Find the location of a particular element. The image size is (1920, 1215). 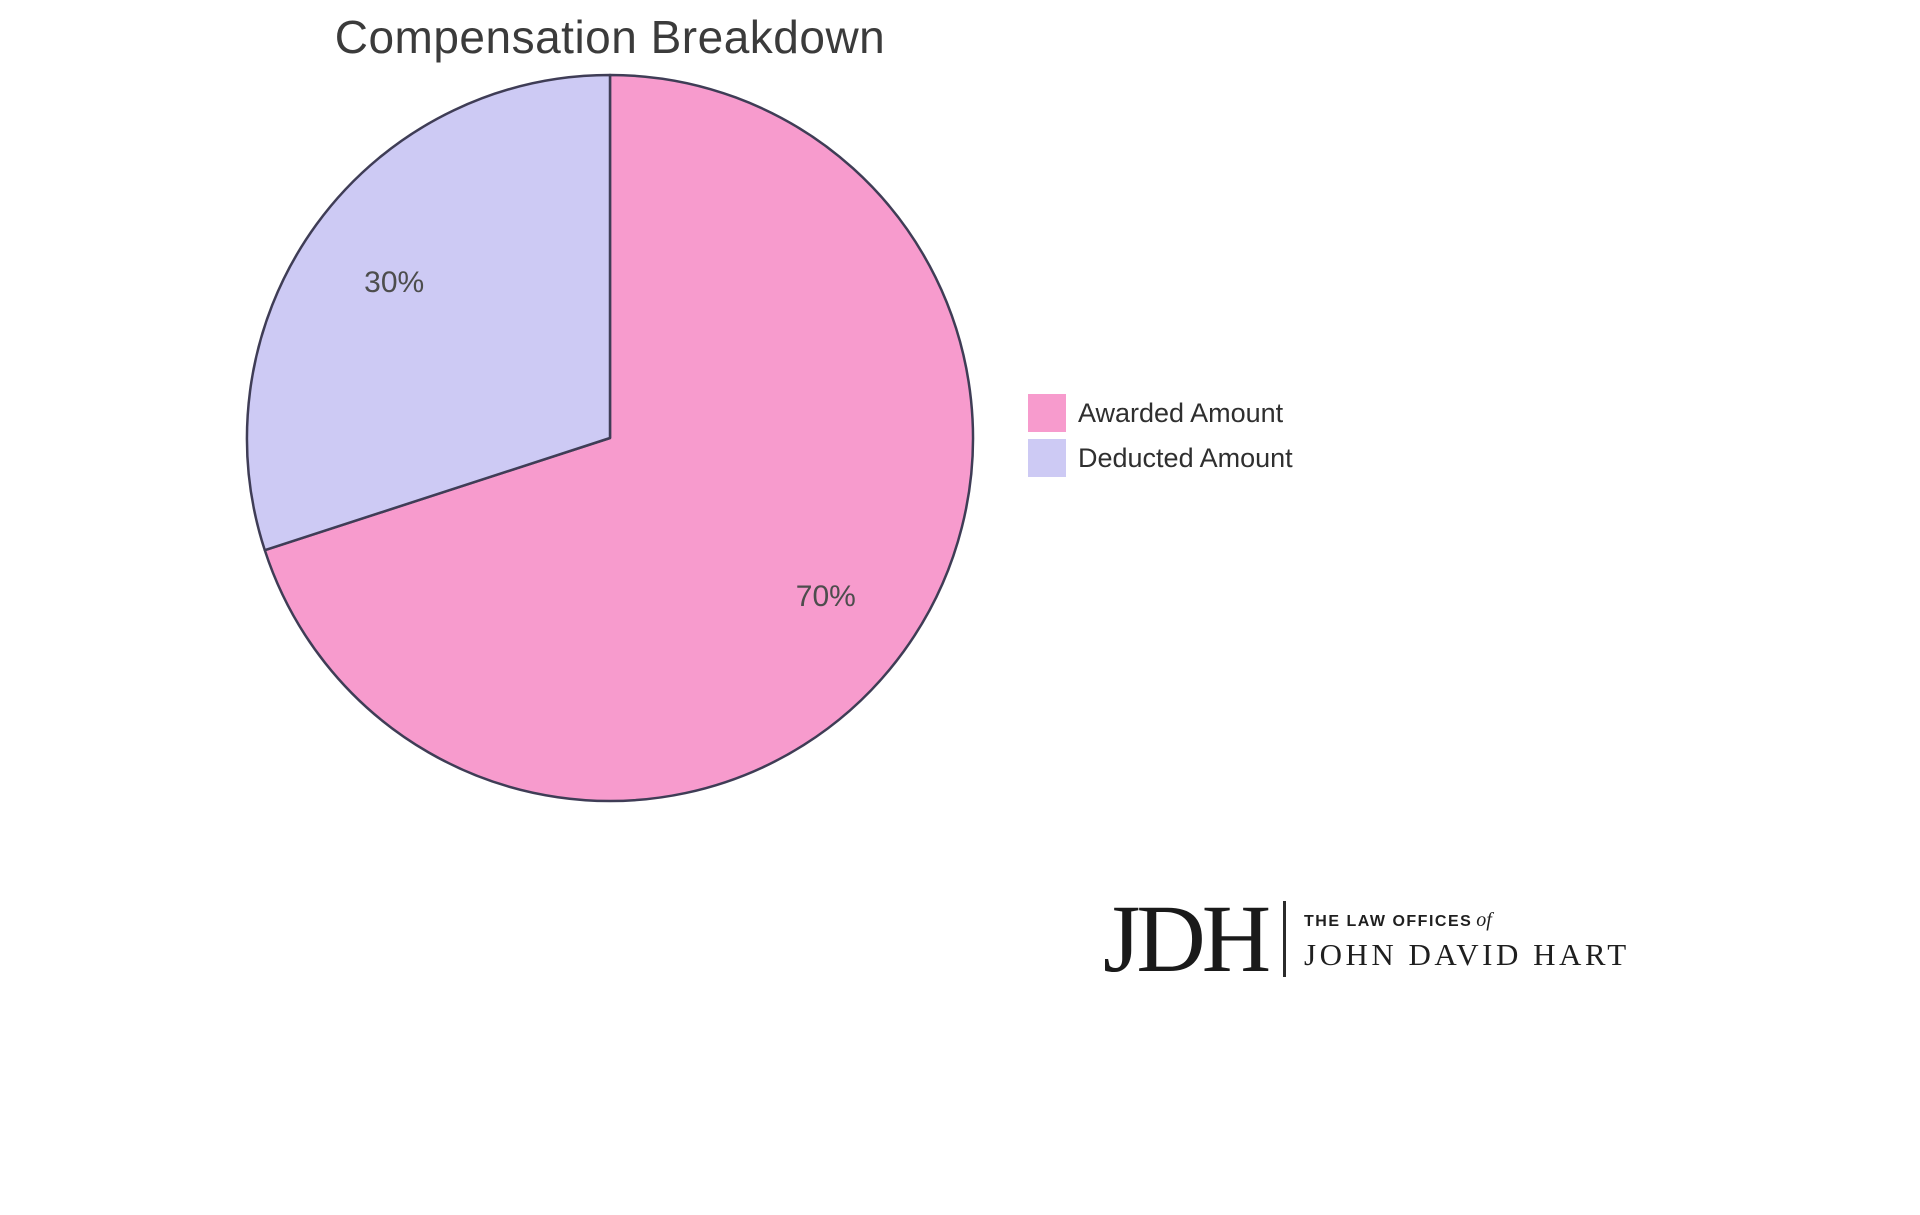

logo-firm-name: JOHN DAVID HART is located at coordinates (1467, 954).